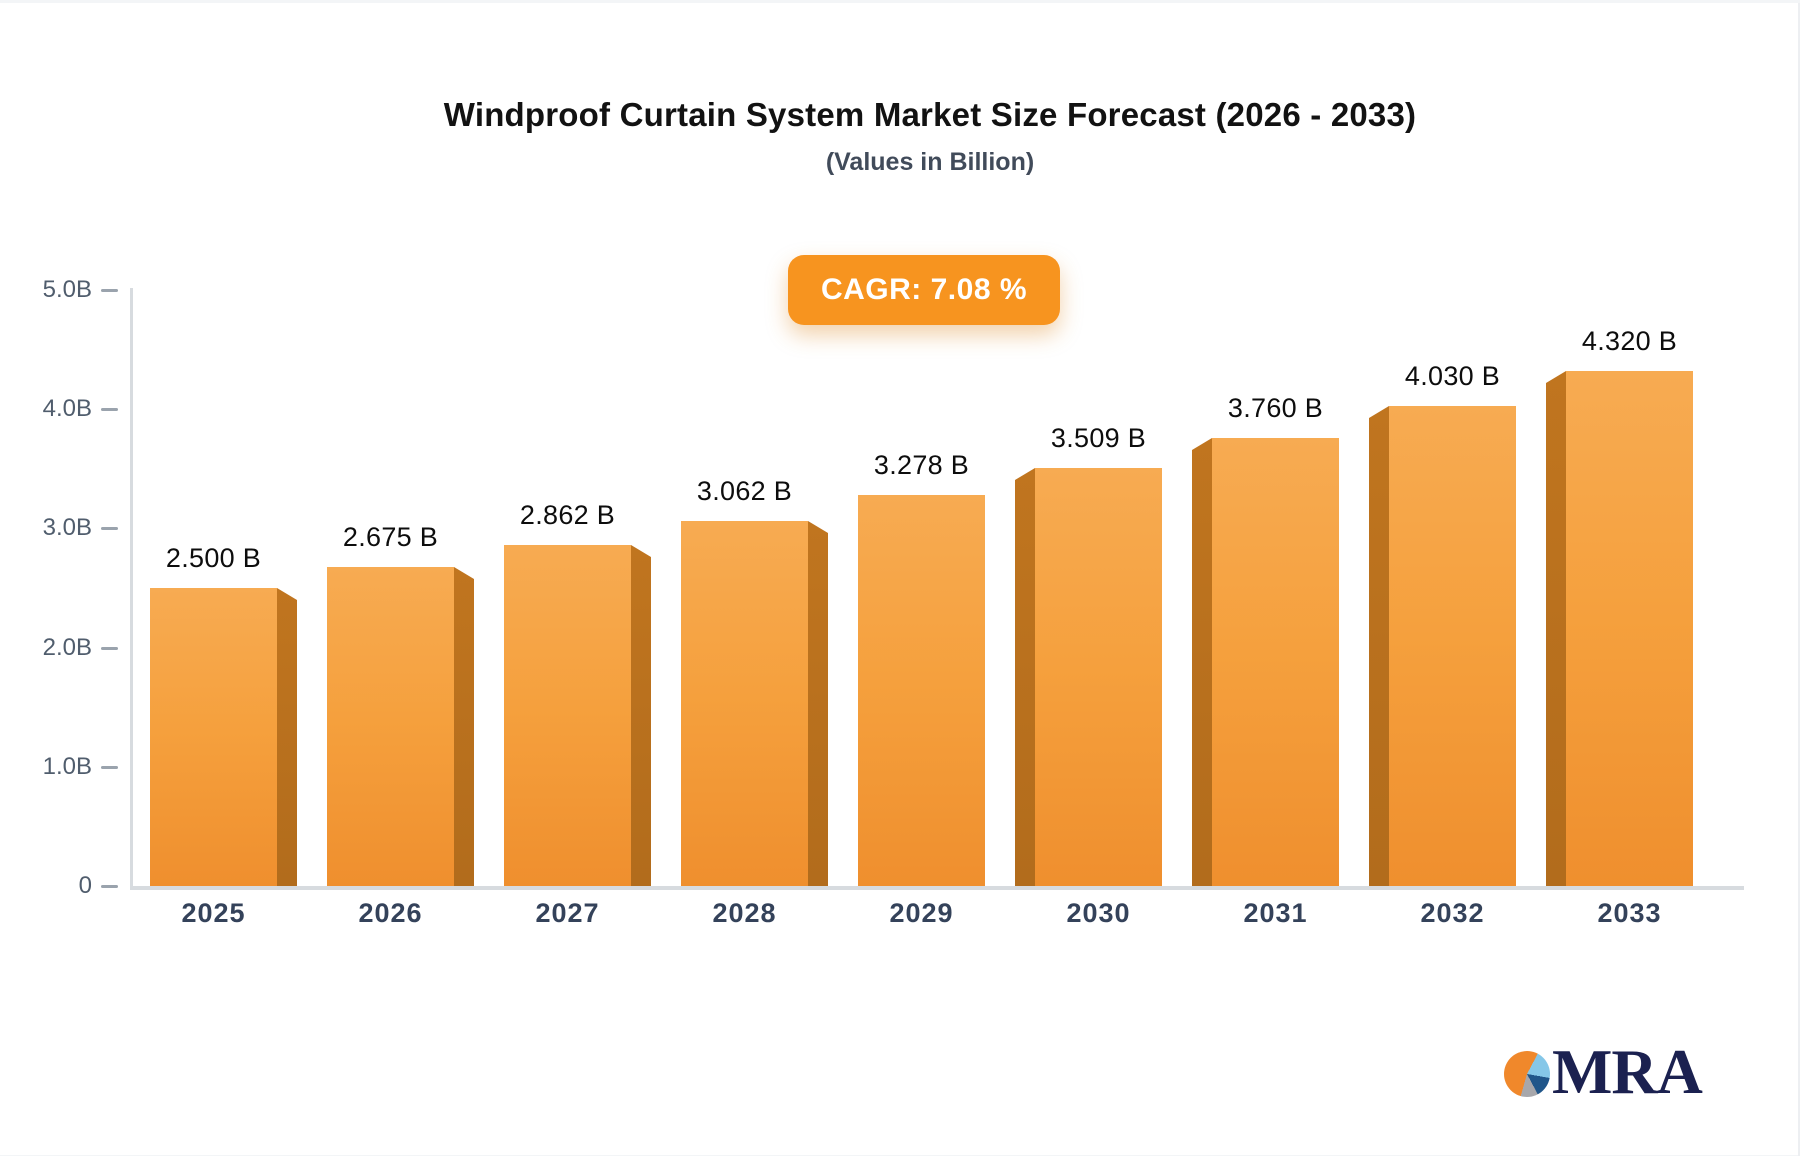 The image size is (1800, 1156). Describe the element at coordinates (921, 465) in the screenshot. I see `bar-value-label-2029: 3.278 B` at that location.